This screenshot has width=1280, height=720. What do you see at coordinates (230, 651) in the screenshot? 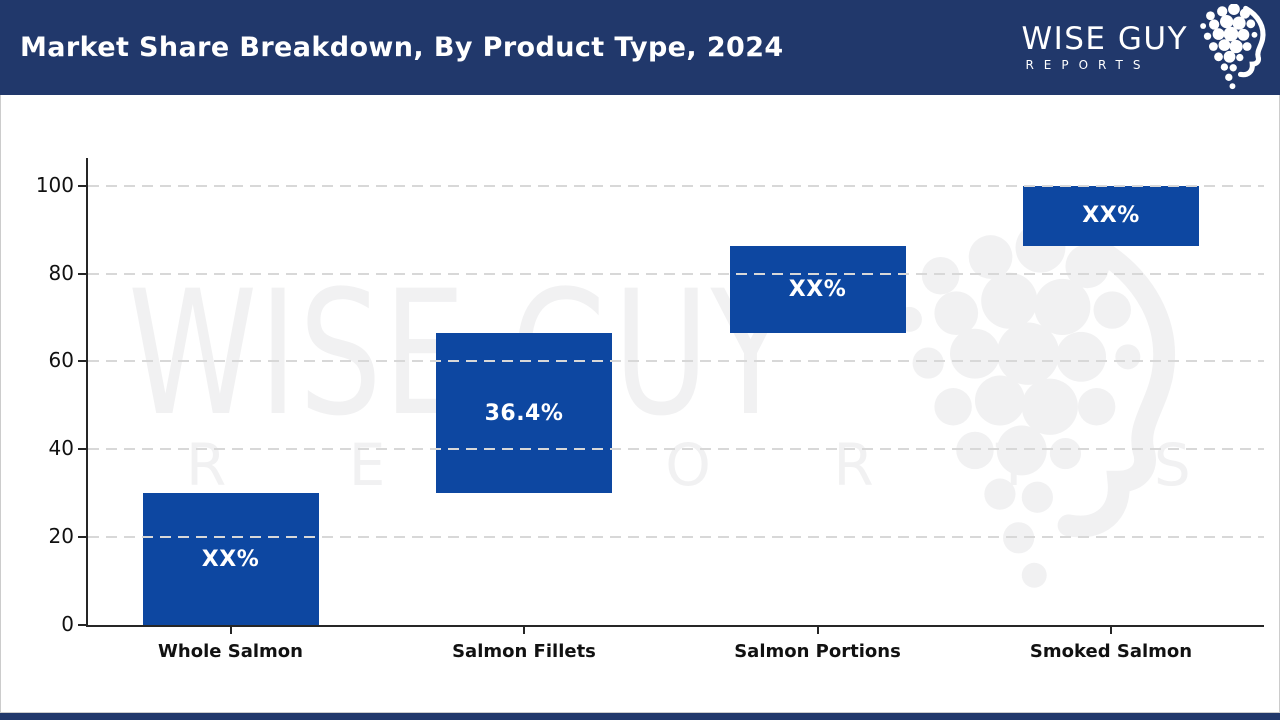
I see `x-tick-label: Whole Salmon` at bounding box center [230, 651].